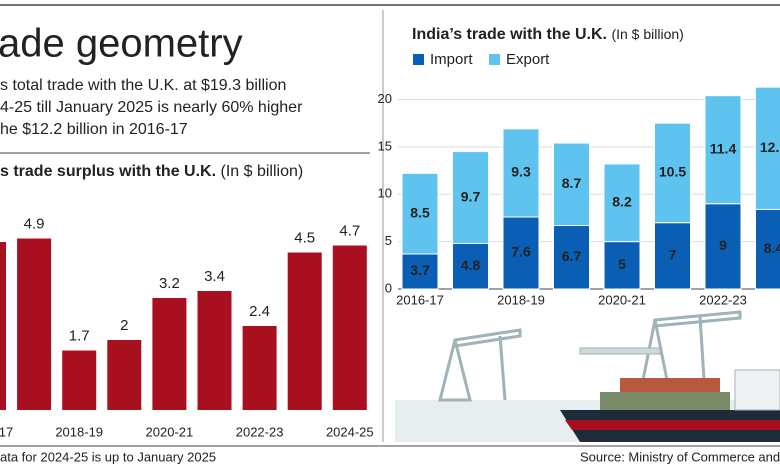 The width and height of the screenshot is (780, 470). What do you see at coordinates (388, 287) in the screenshot?
I see `y-tick-label: 0` at bounding box center [388, 287].